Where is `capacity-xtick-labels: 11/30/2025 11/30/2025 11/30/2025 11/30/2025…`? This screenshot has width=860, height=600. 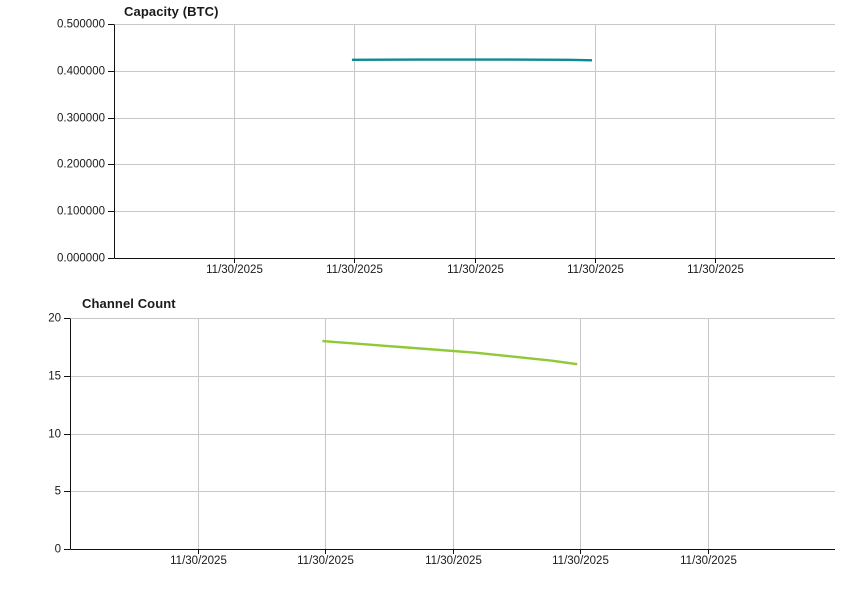
capacity-xtick-labels: 11/30/2025 11/30/2025 11/30/2025 11/30/2025… is located at coordinates (475, 270).